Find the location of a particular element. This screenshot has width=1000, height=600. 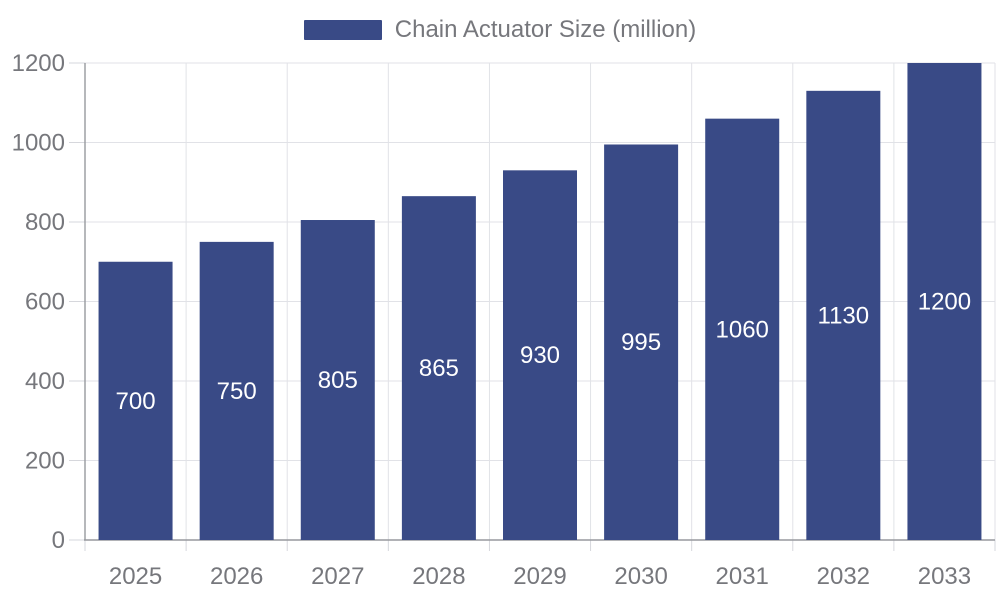

bar-2027 is located at coordinates (337, 380).